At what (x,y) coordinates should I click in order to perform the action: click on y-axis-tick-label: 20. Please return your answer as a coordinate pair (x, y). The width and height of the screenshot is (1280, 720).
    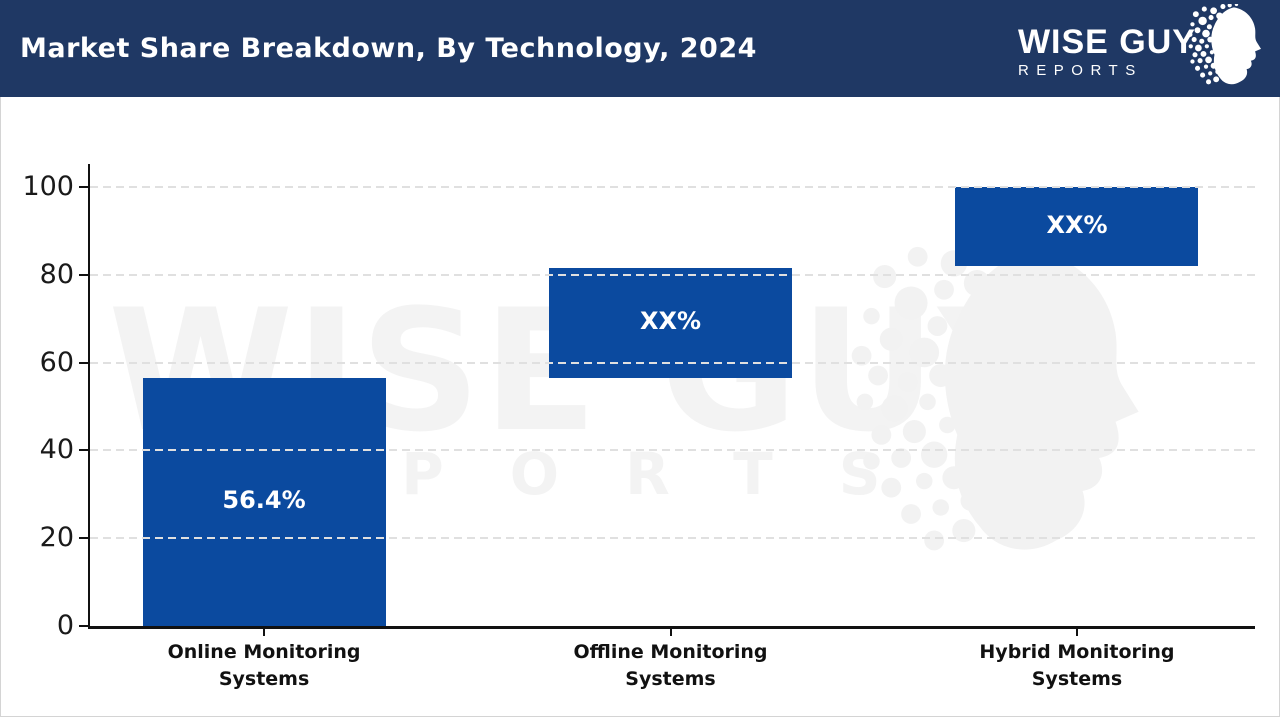
    Looking at the image, I should click on (56, 538).